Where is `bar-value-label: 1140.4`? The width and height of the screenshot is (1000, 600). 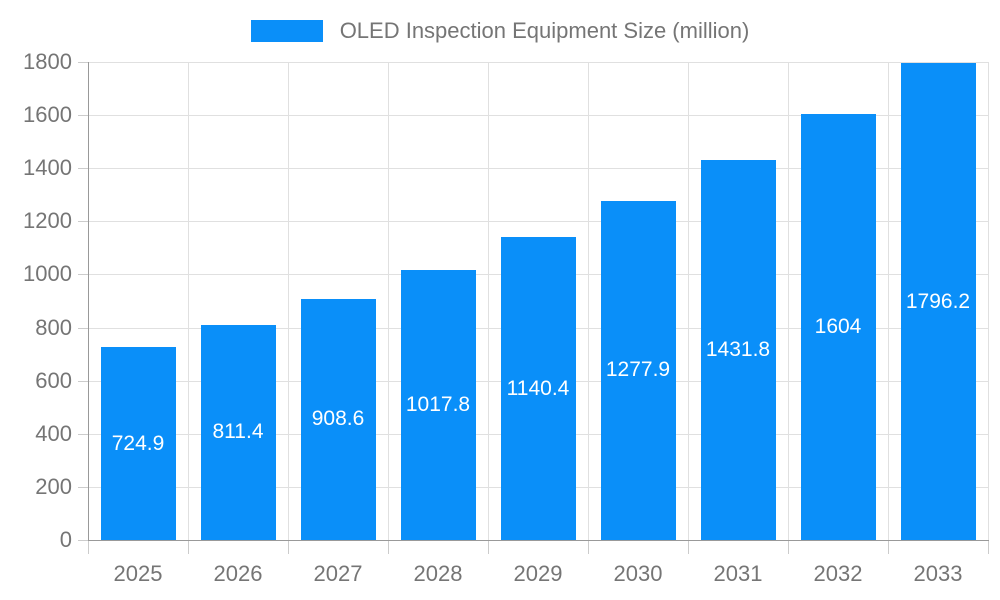
bar-value-label: 1140.4 is located at coordinates (538, 388).